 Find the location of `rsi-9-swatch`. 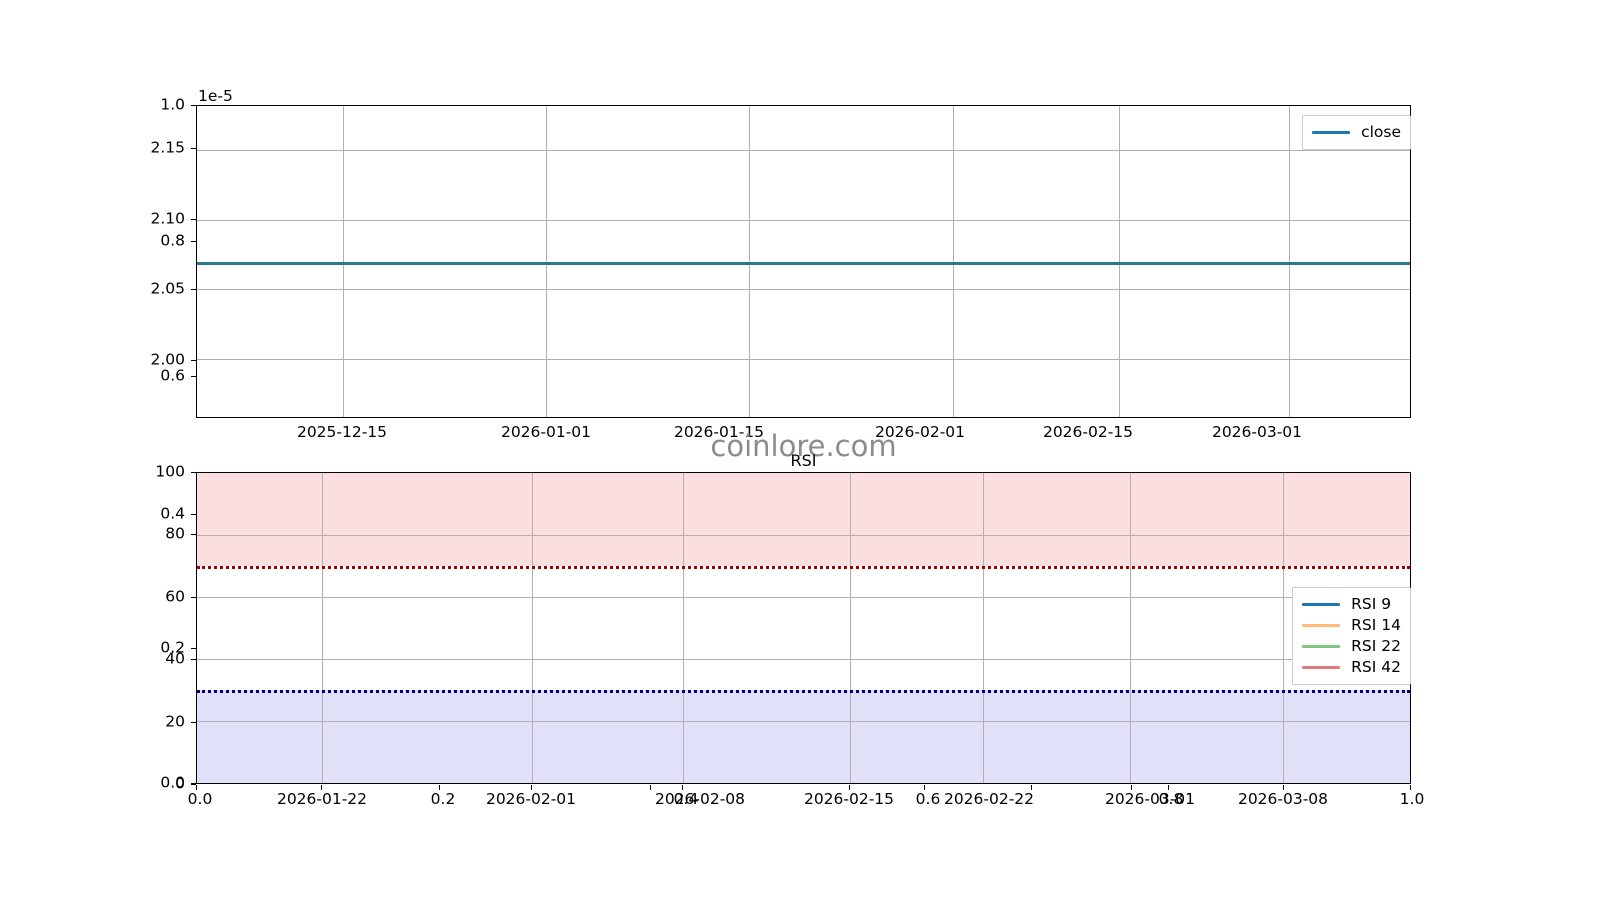

rsi-9-swatch is located at coordinates (1321, 604).